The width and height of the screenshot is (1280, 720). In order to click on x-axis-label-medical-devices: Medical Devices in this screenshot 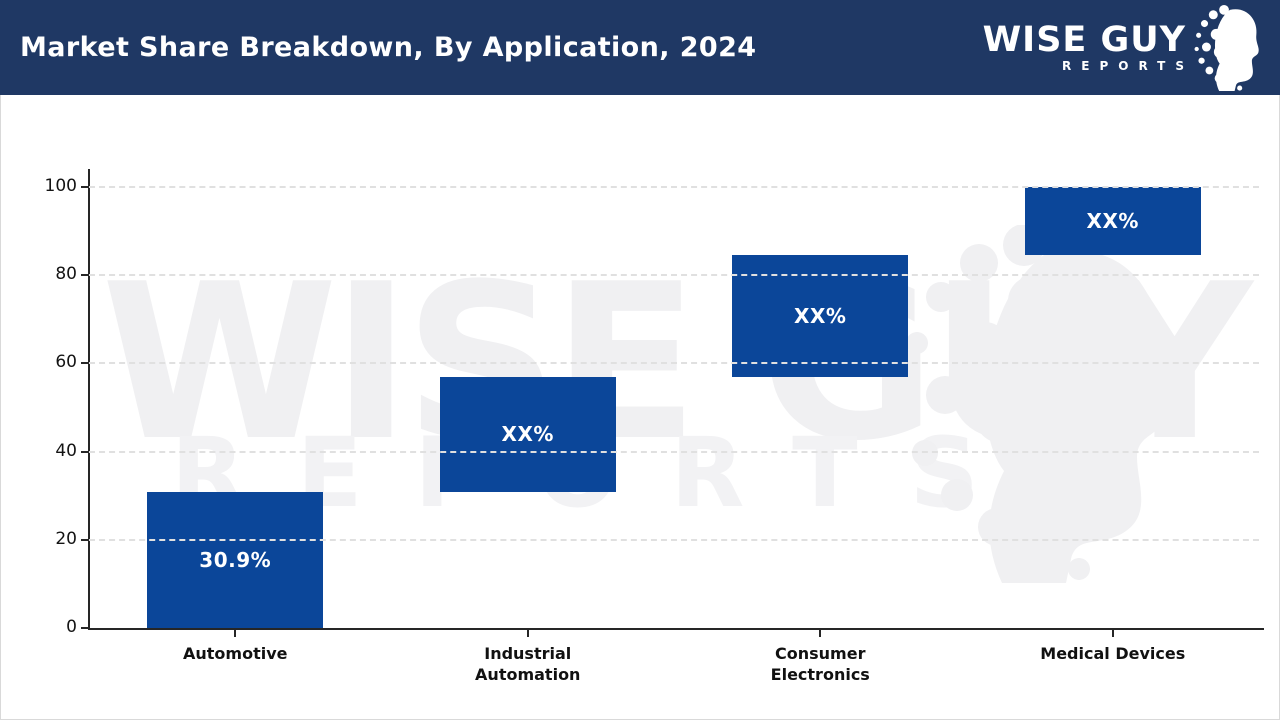, I will do `click(1113, 653)`.